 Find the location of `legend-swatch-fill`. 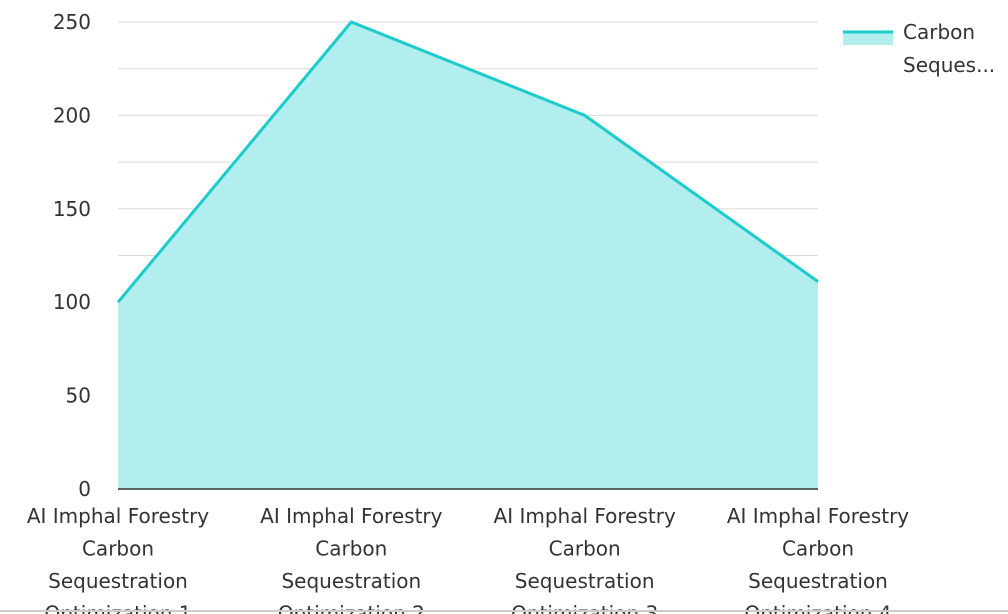

legend-swatch-fill is located at coordinates (868, 38).